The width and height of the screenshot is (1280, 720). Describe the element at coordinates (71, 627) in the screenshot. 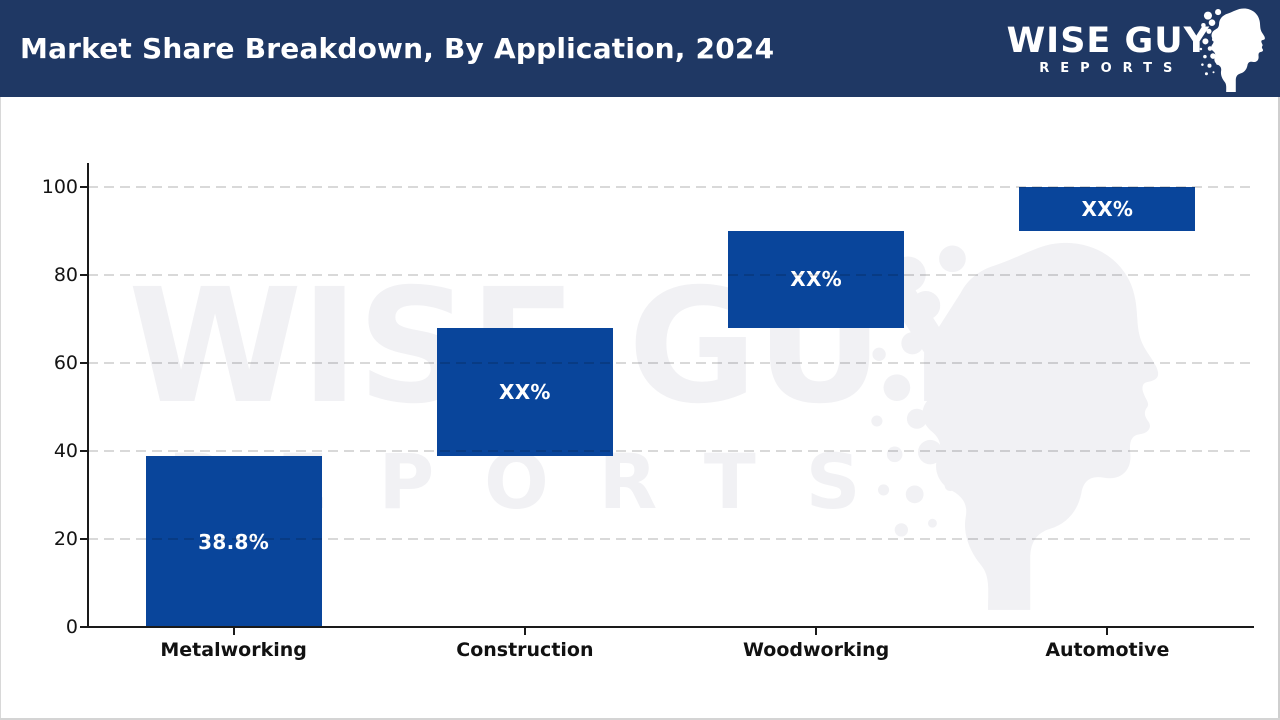

I see `y-tick-label-0: 0` at that location.